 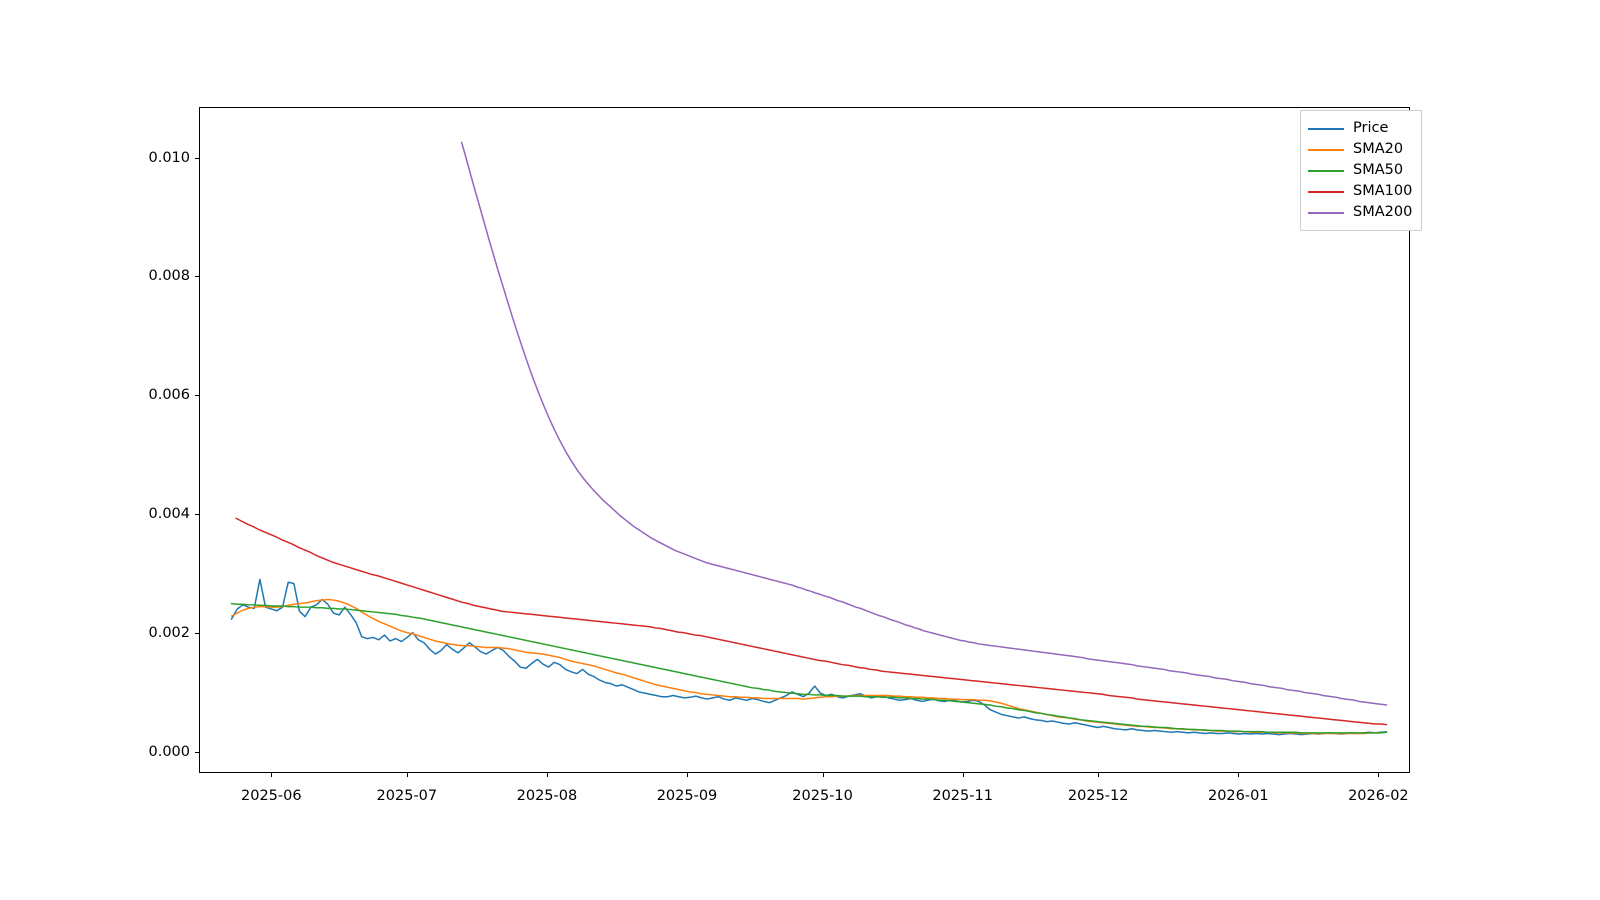 I want to click on x-axis-tick-label: 2025-09, so click(x=687, y=796).